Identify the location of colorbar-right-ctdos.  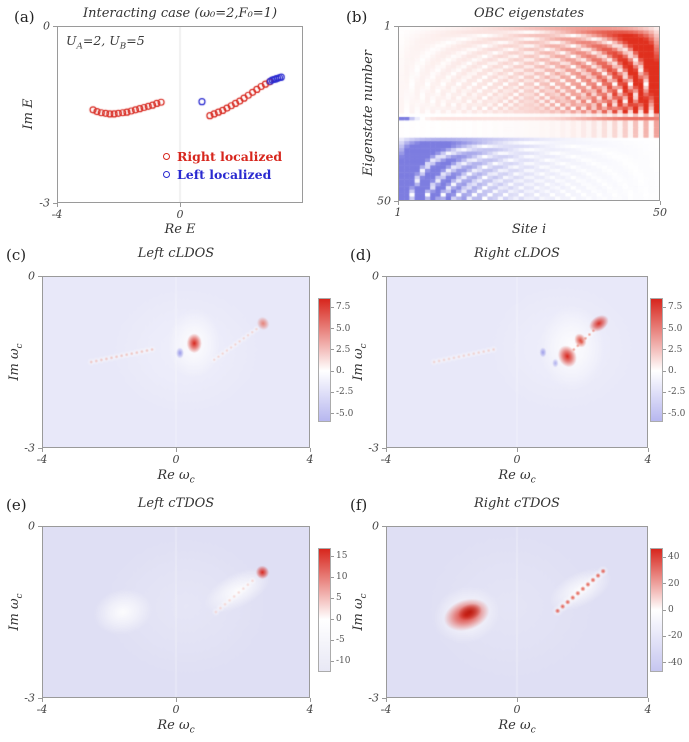
(656, 610).